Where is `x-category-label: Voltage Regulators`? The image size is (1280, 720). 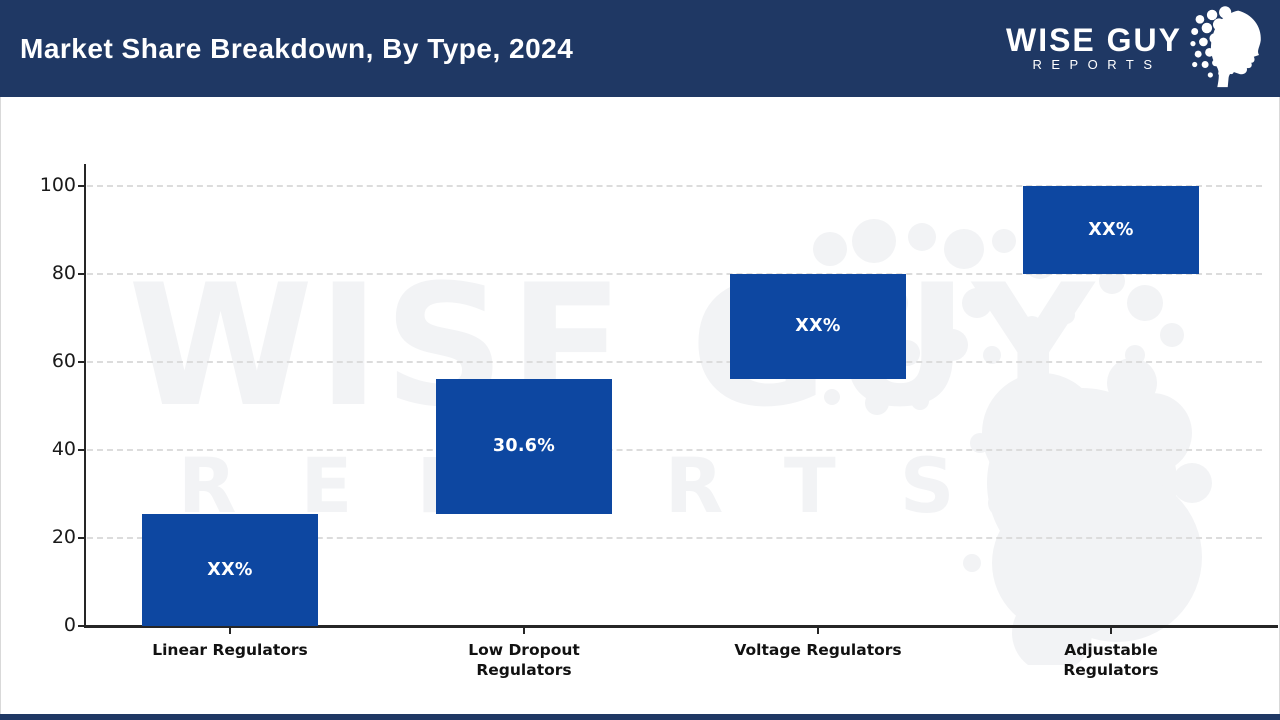 x-category-label: Voltage Regulators is located at coordinates (818, 650).